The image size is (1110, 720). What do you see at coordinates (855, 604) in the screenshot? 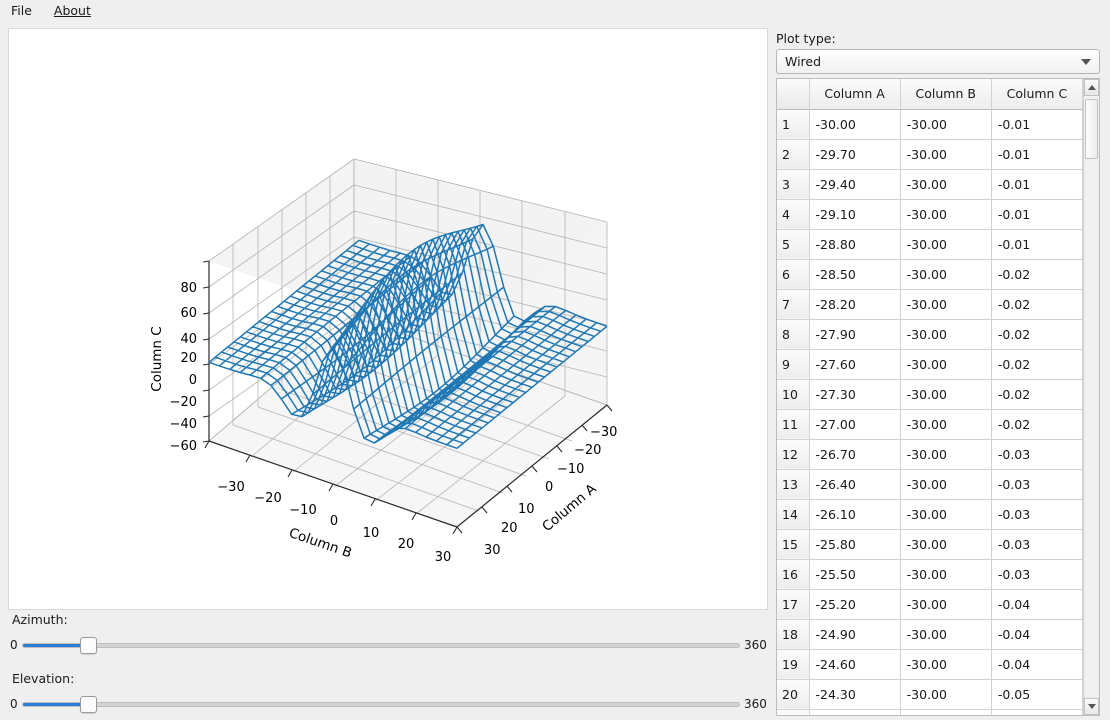
I see `table-cell-a: -25.20` at bounding box center [855, 604].